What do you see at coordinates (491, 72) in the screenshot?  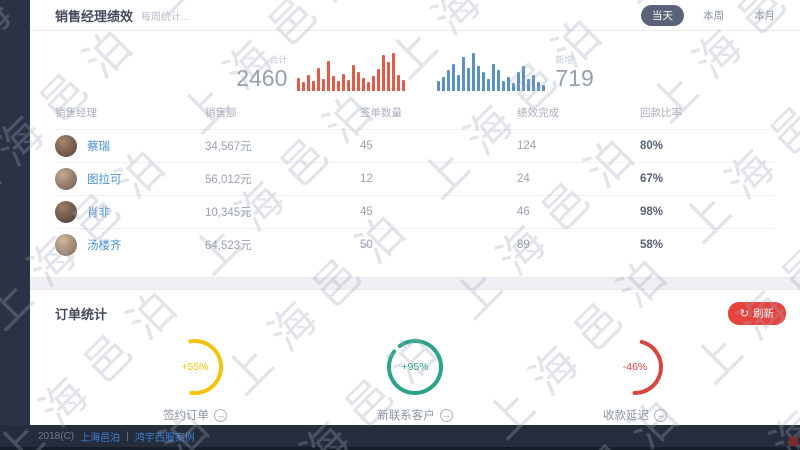 I see `new-bar-chart` at bounding box center [491, 72].